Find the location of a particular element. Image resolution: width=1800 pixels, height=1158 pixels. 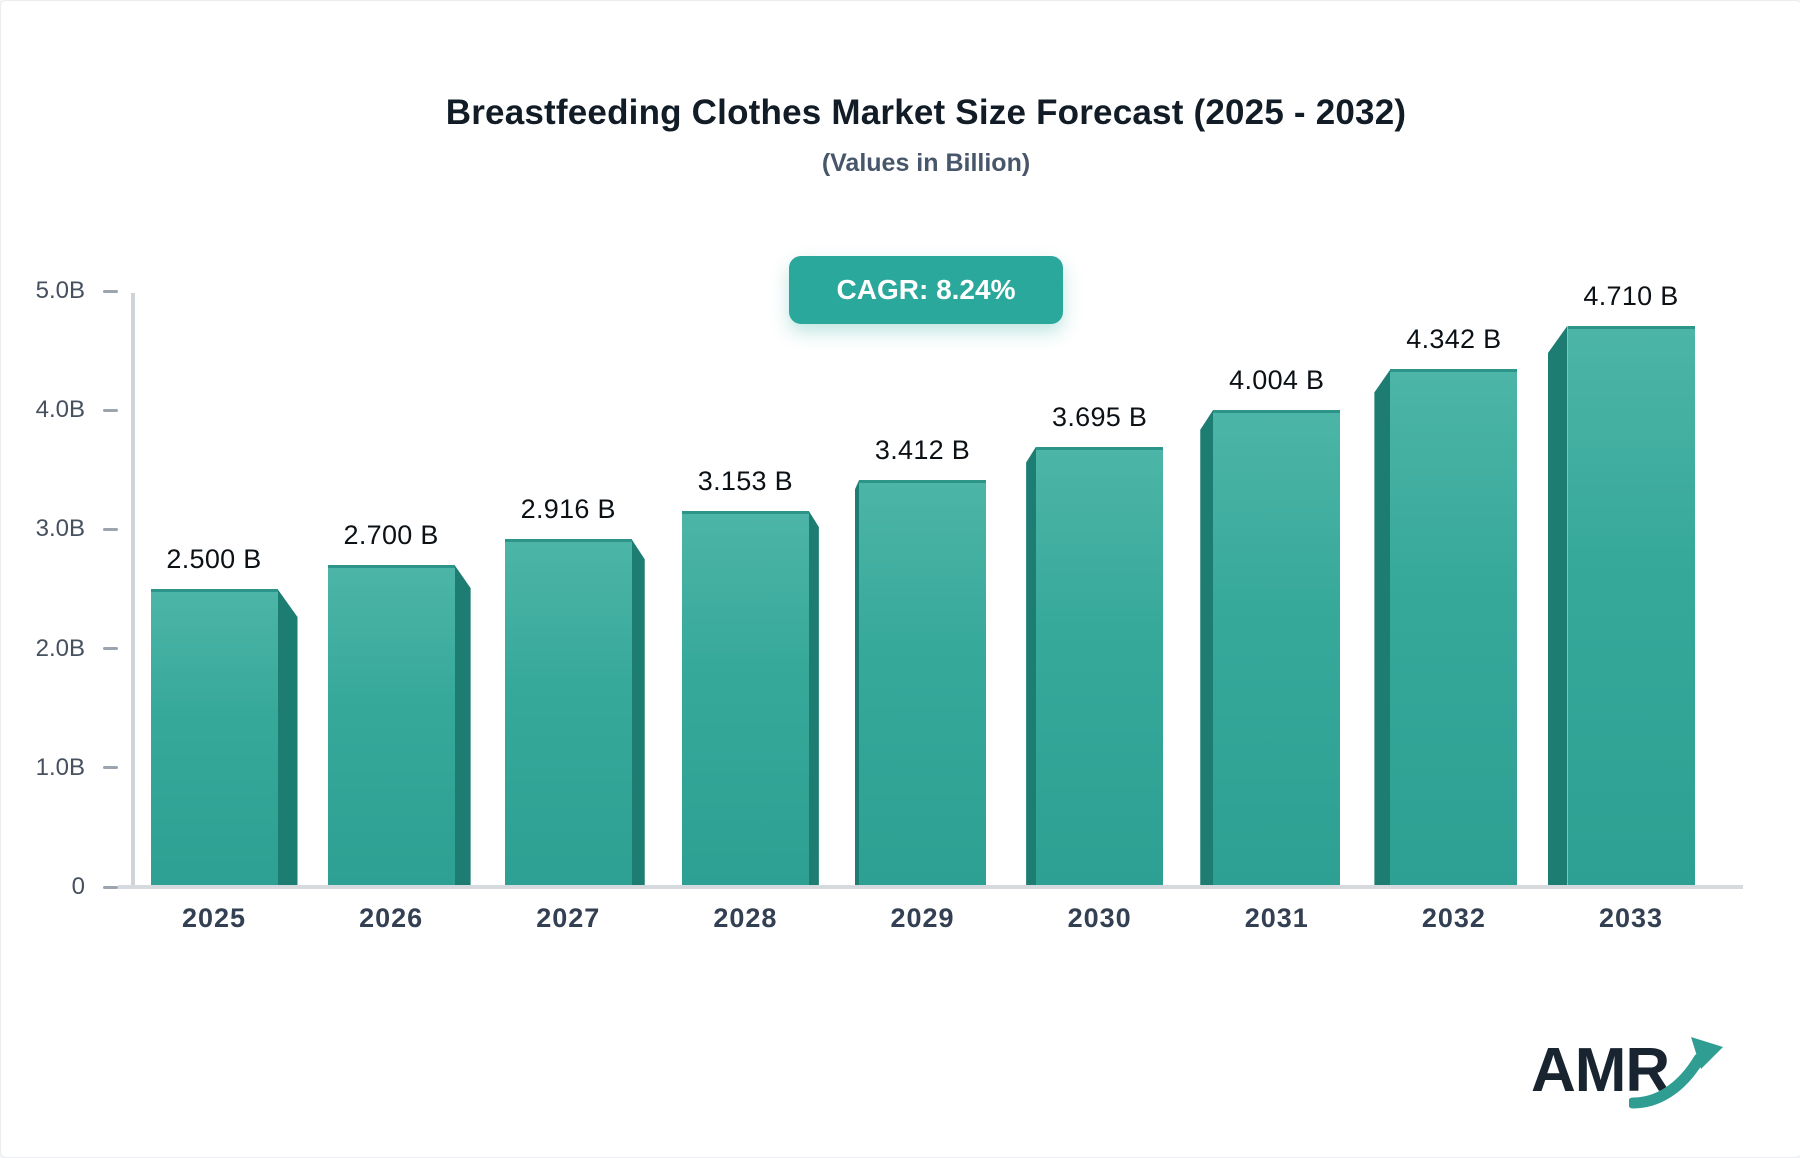

x-tick-label: 2025 is located at coordinates (214, 918).